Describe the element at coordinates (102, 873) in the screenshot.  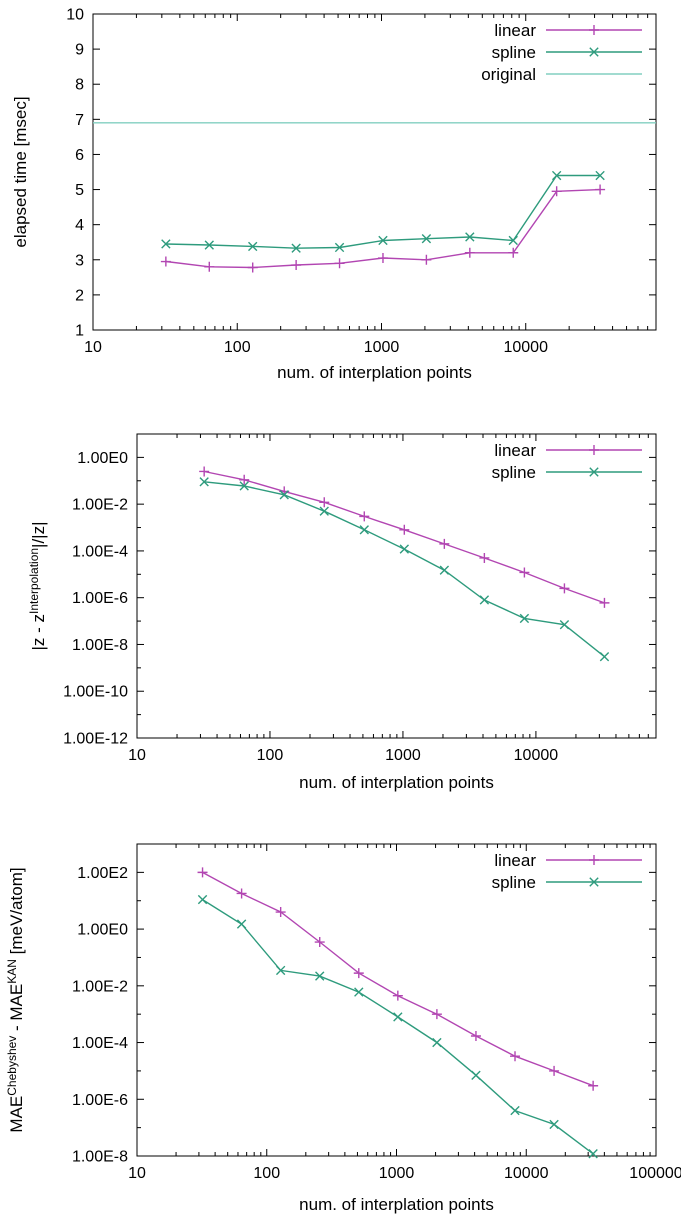
I see `y-tick-label: 1.00E2` at that location.